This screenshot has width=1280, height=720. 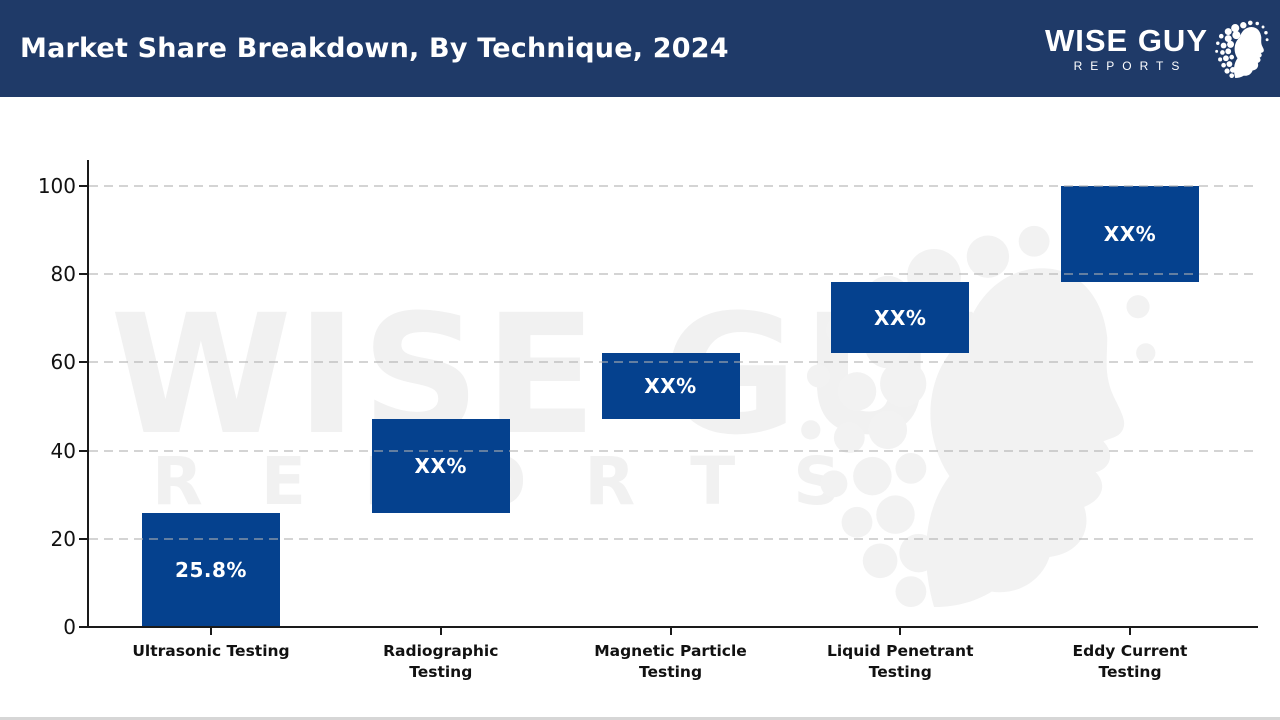 I want to click on bar: 25.8%, so click(x=211, y=570).